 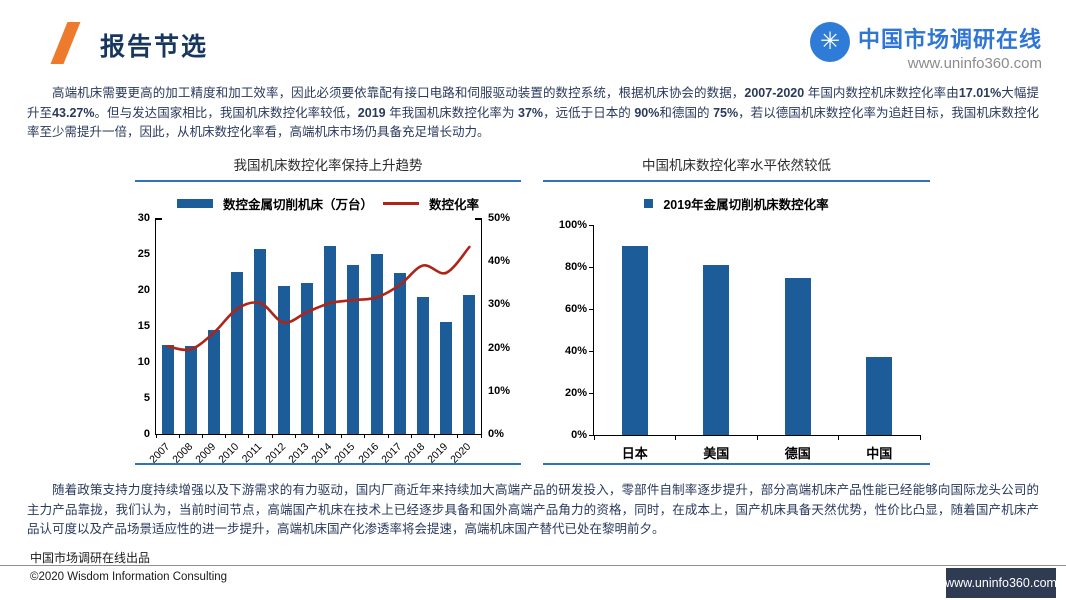 What do you see at coordinates (194, 203) in the screenshot?
I see `legend-bar-swatch` at bounding box center [194, 203].